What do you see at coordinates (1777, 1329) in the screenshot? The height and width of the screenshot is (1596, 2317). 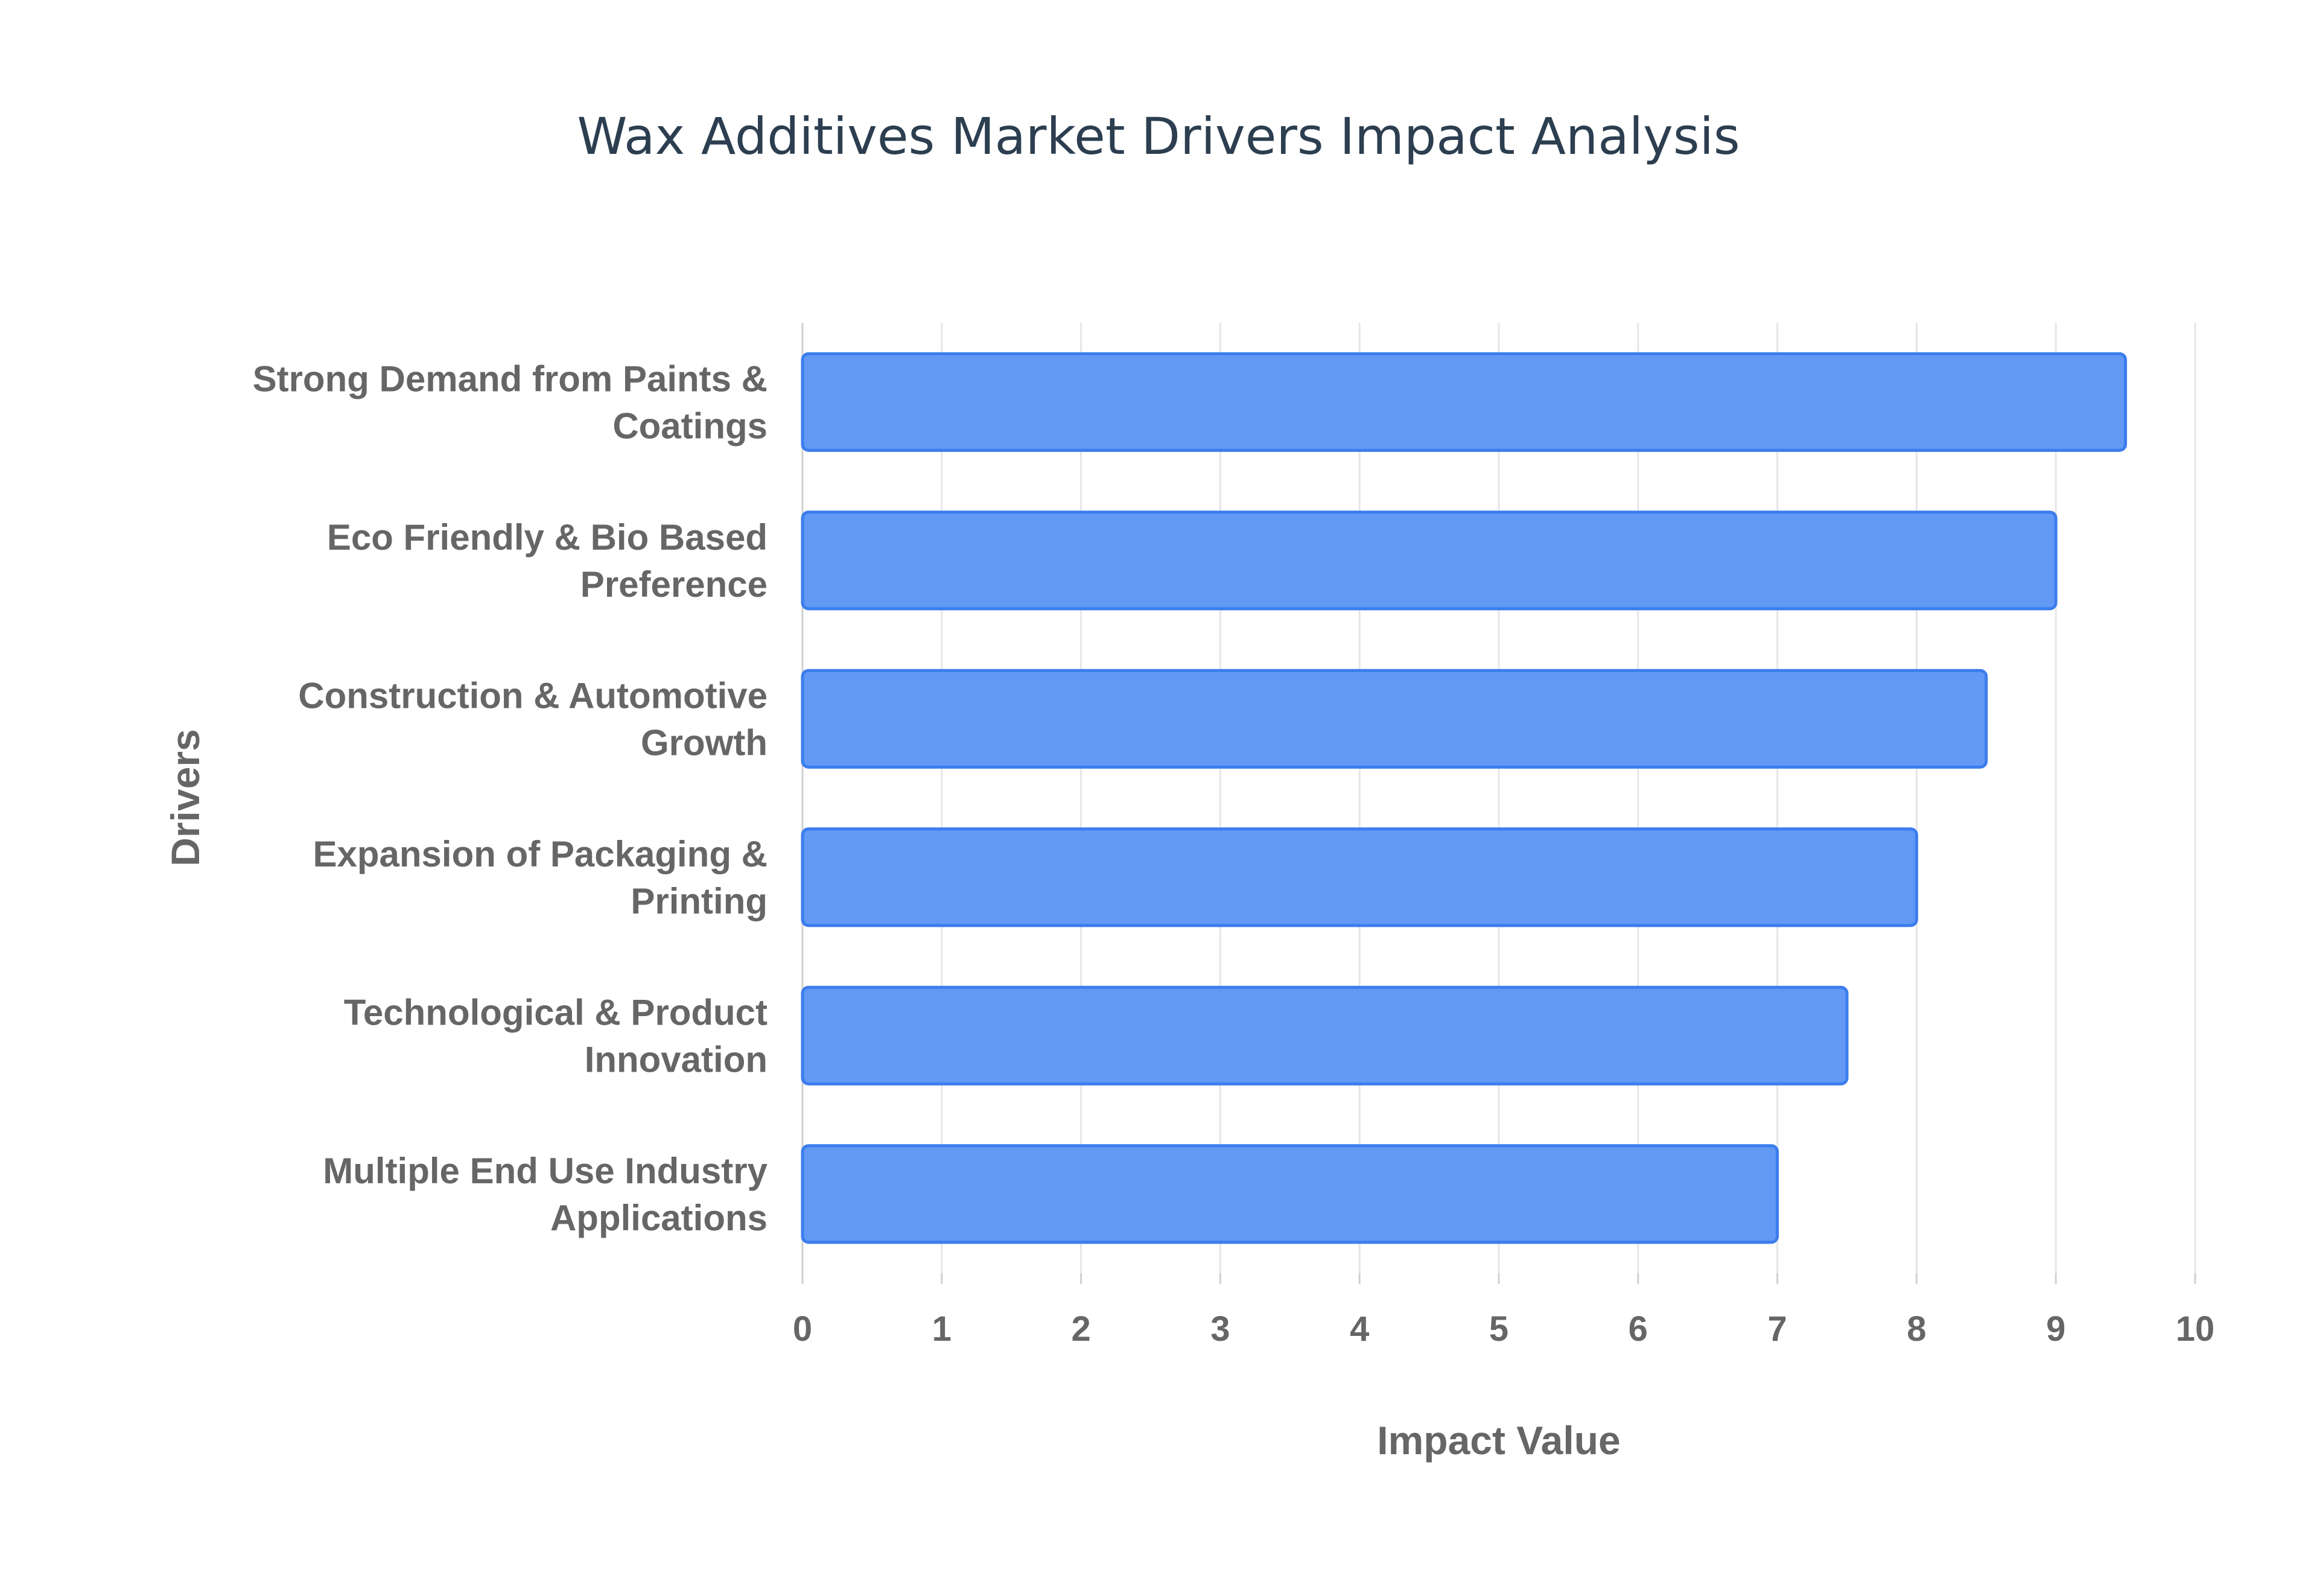 I see `x-tick-label: 7` at bounding box center [1777, 1329].